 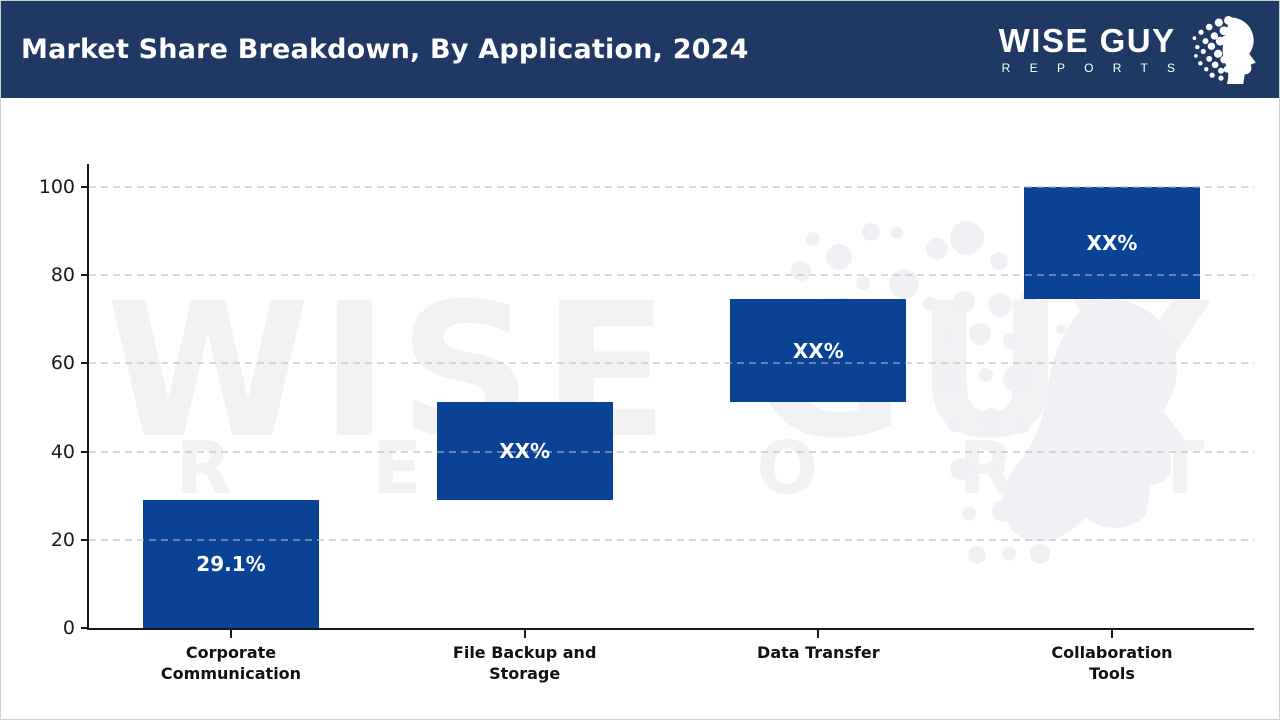 I want to click on bar-segment-0: 29.1%, so click(x=231, y=563).